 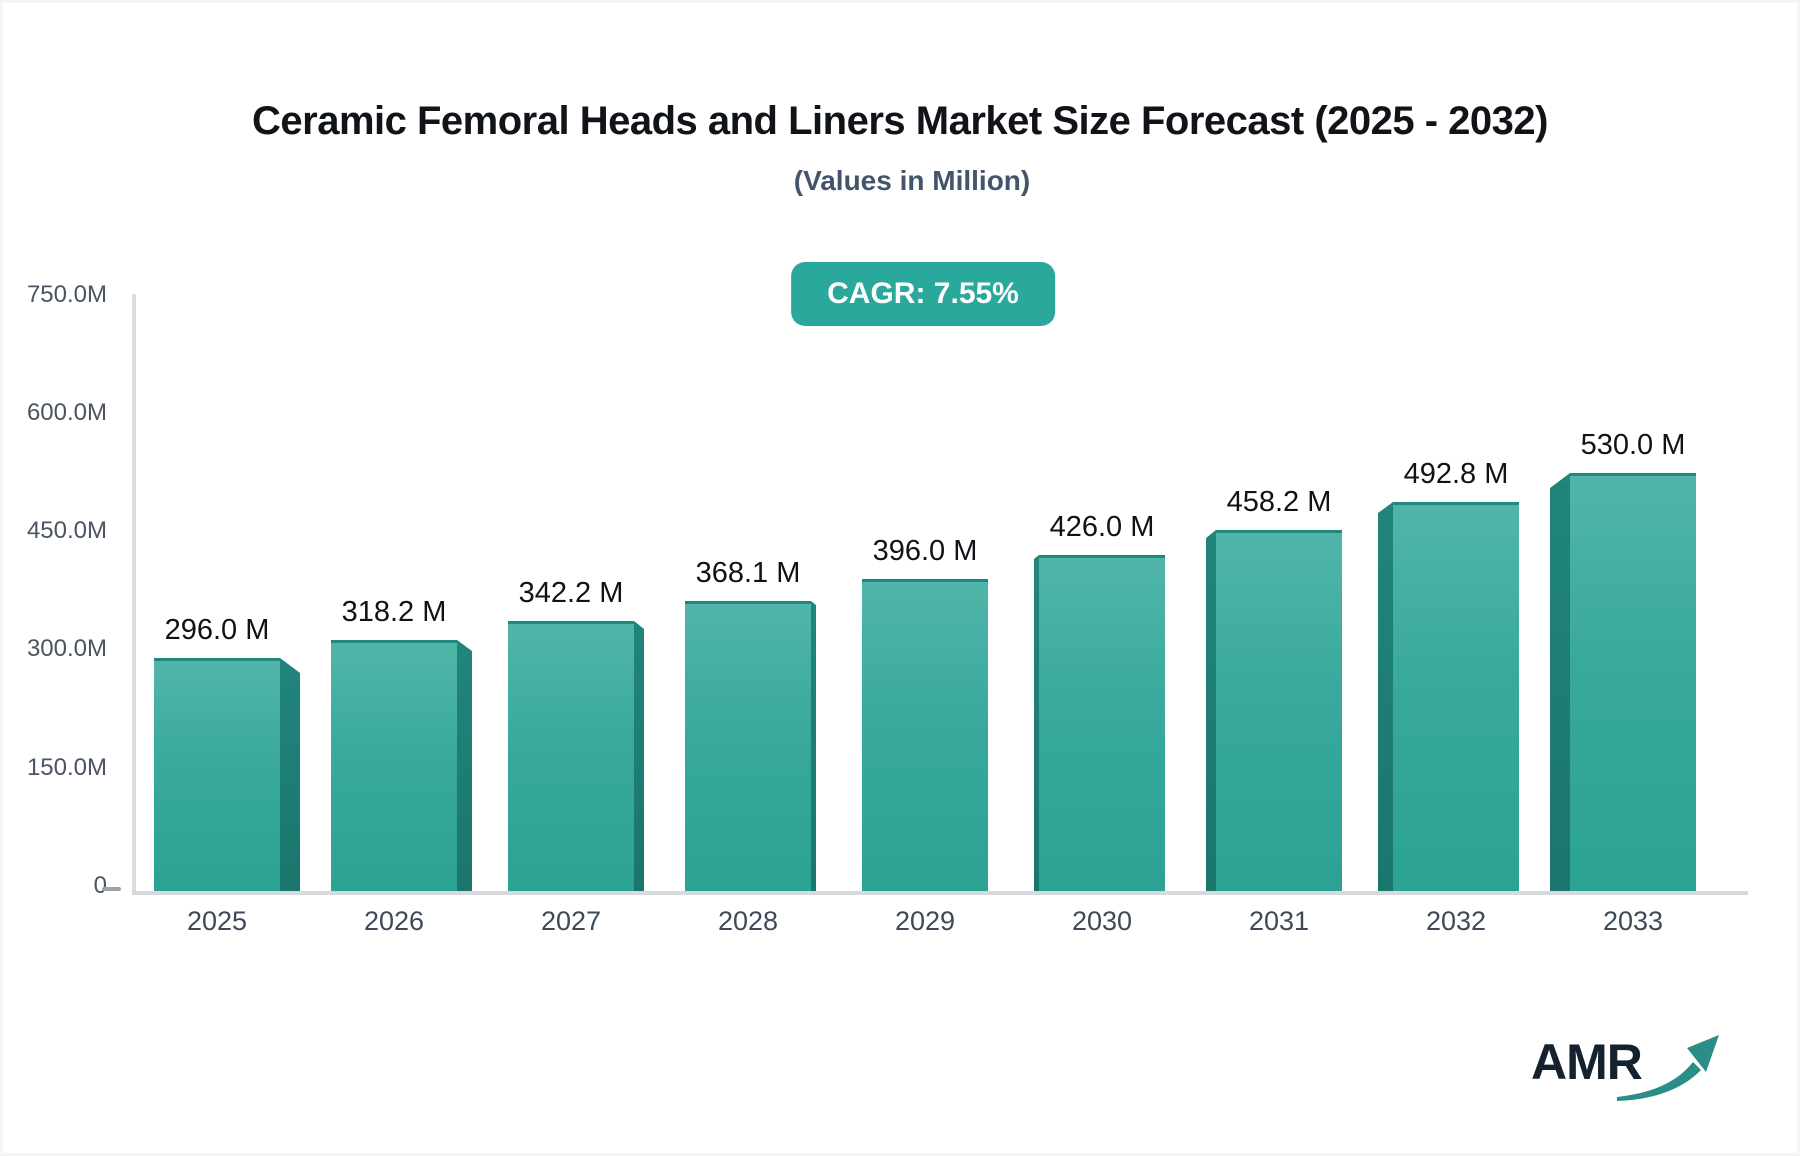 What do you see at coordinates (925, 921) in the screenshot?
I see `x-tick-label: 2029` at bounding box center [925, 921].